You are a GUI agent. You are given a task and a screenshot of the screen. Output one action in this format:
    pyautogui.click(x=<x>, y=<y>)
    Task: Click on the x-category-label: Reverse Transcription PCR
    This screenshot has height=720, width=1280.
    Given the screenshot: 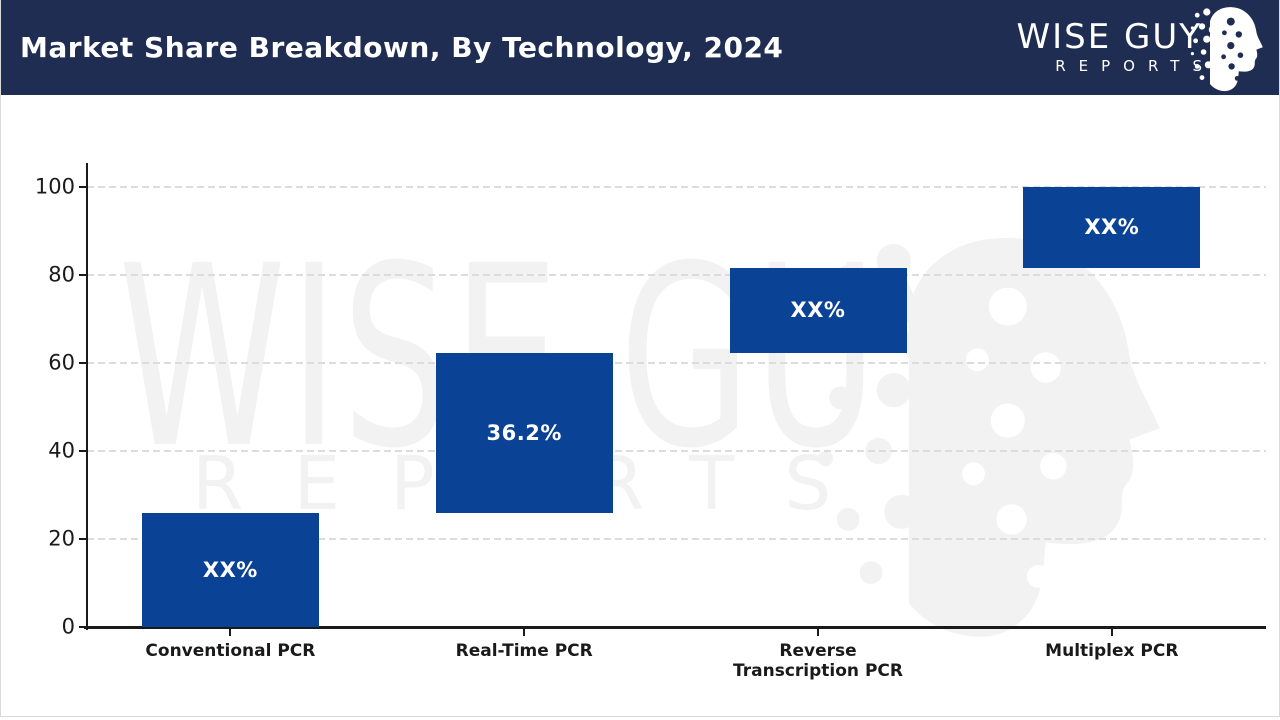 What is the action you would take?
    pyautogui.click(x=818, y=661)
    